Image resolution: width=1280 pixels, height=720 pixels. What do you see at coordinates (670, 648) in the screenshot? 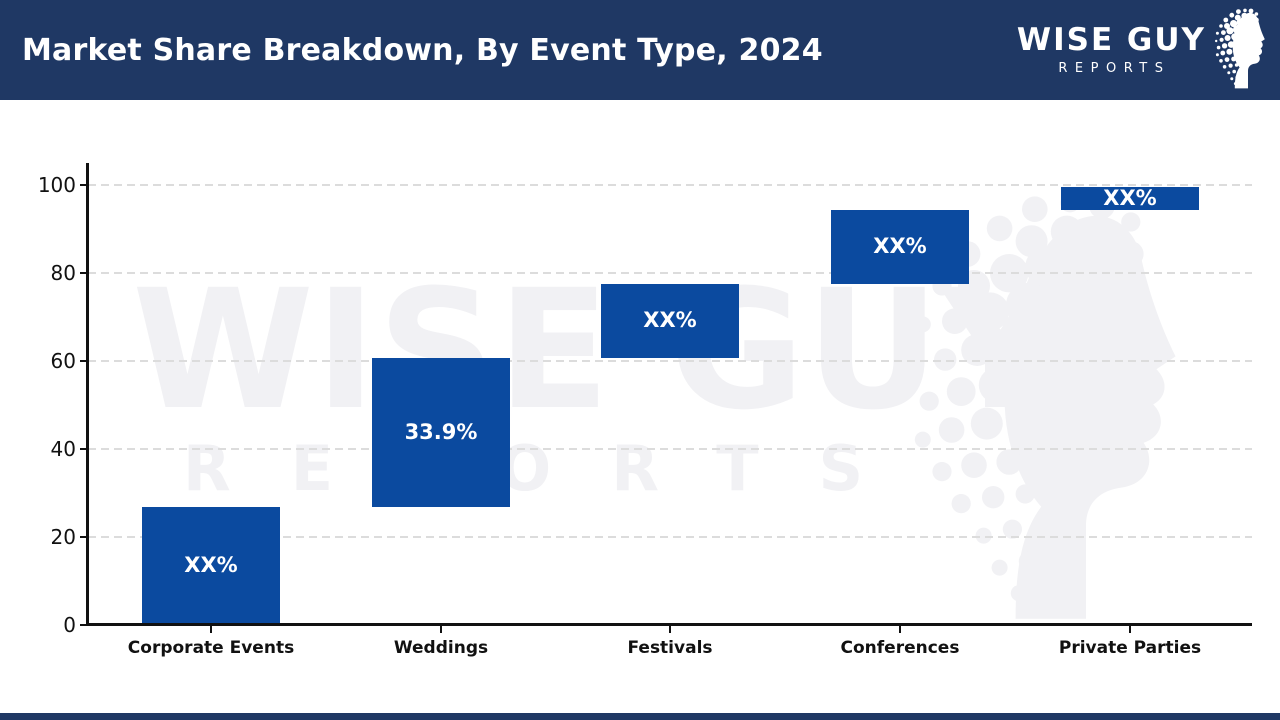
I see `category-label-3: Festivals` at bounding box center [670, 648].